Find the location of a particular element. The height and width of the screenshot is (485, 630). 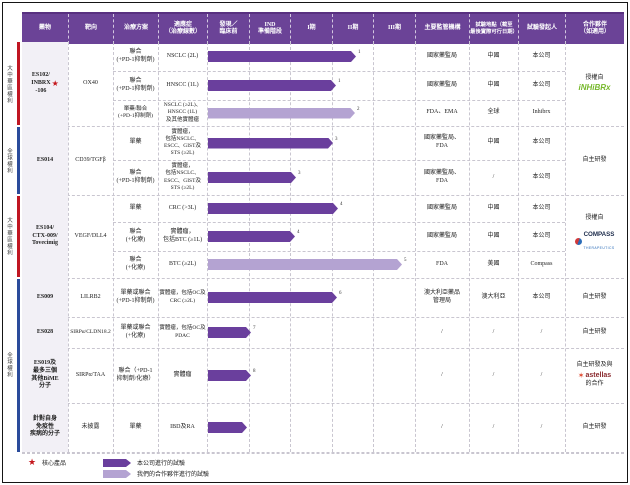

indication-cell: CRC (>3L) is located at coordinates (182, 207).